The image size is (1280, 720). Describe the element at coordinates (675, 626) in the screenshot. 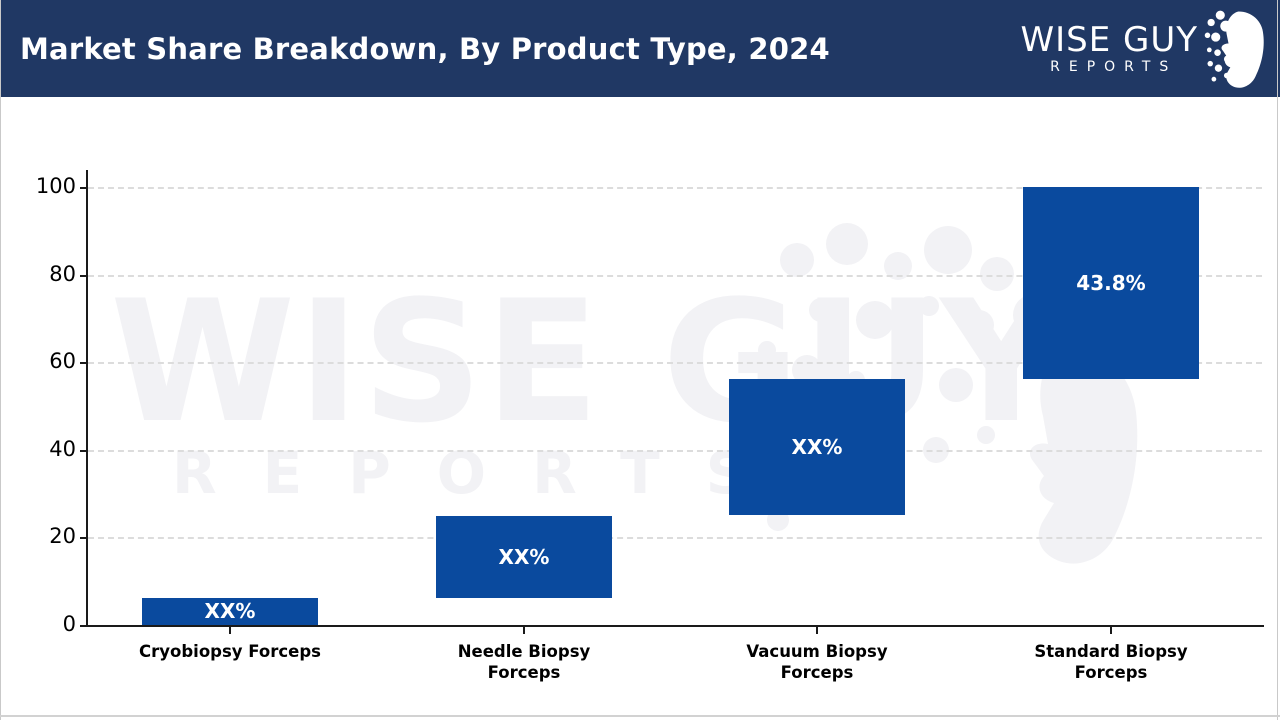

I see `x-axis-line` at that location.